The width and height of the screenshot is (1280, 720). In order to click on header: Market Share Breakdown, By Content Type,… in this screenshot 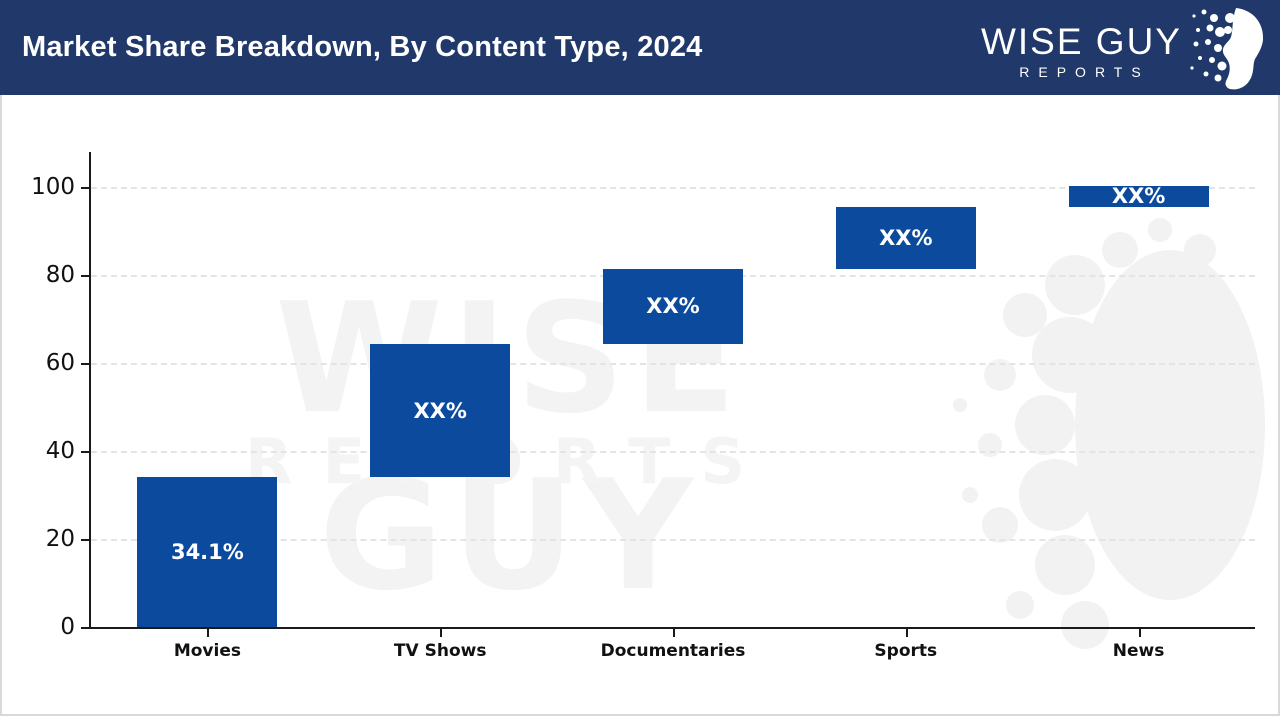, I will do `click(640, 47)`.